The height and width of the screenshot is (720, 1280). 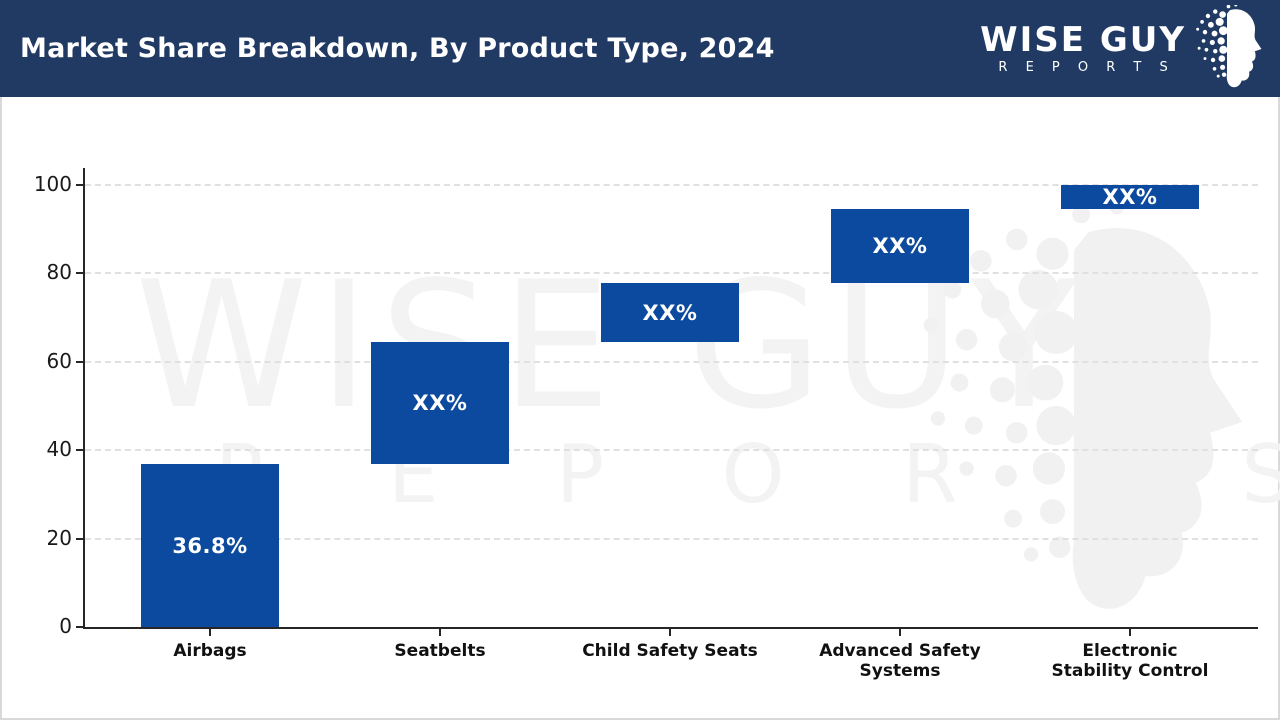 I want to click on x-category-label: Electronic Stability Control, so click(x=1130, y=661).